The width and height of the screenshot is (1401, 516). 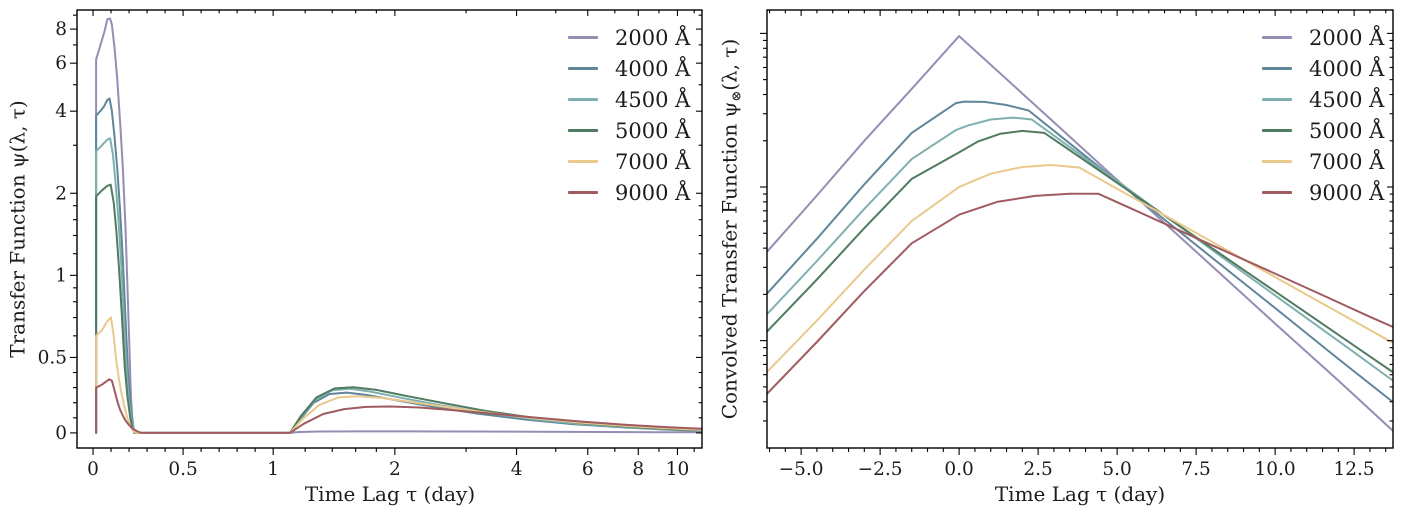 I want to click on x-tick-label: 2.5, so click(x=1037, y=469).